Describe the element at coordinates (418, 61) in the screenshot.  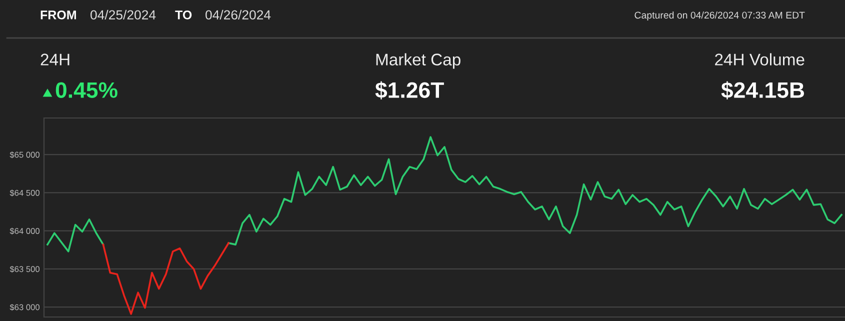
I see `text: Market Cap` at that location.